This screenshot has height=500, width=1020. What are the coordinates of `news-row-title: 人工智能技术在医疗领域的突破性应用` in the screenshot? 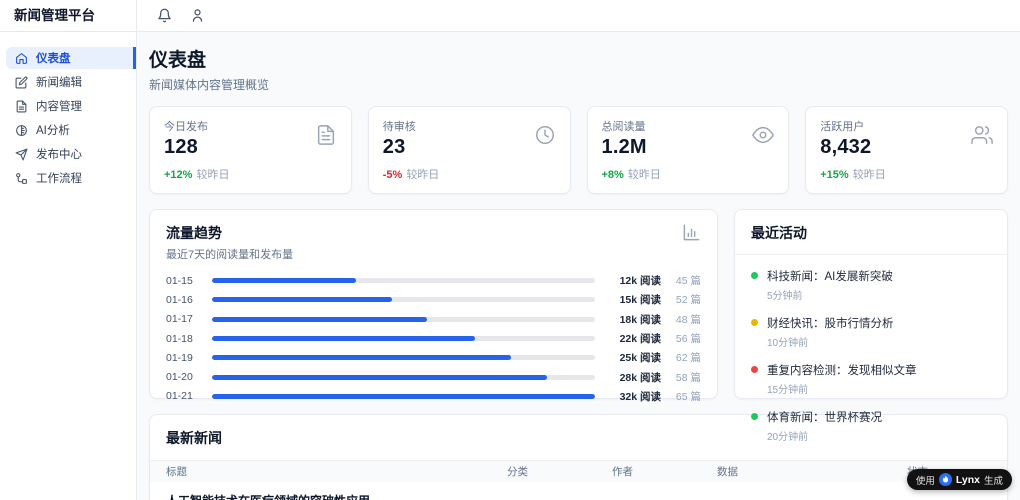 It's located at (336, 496).